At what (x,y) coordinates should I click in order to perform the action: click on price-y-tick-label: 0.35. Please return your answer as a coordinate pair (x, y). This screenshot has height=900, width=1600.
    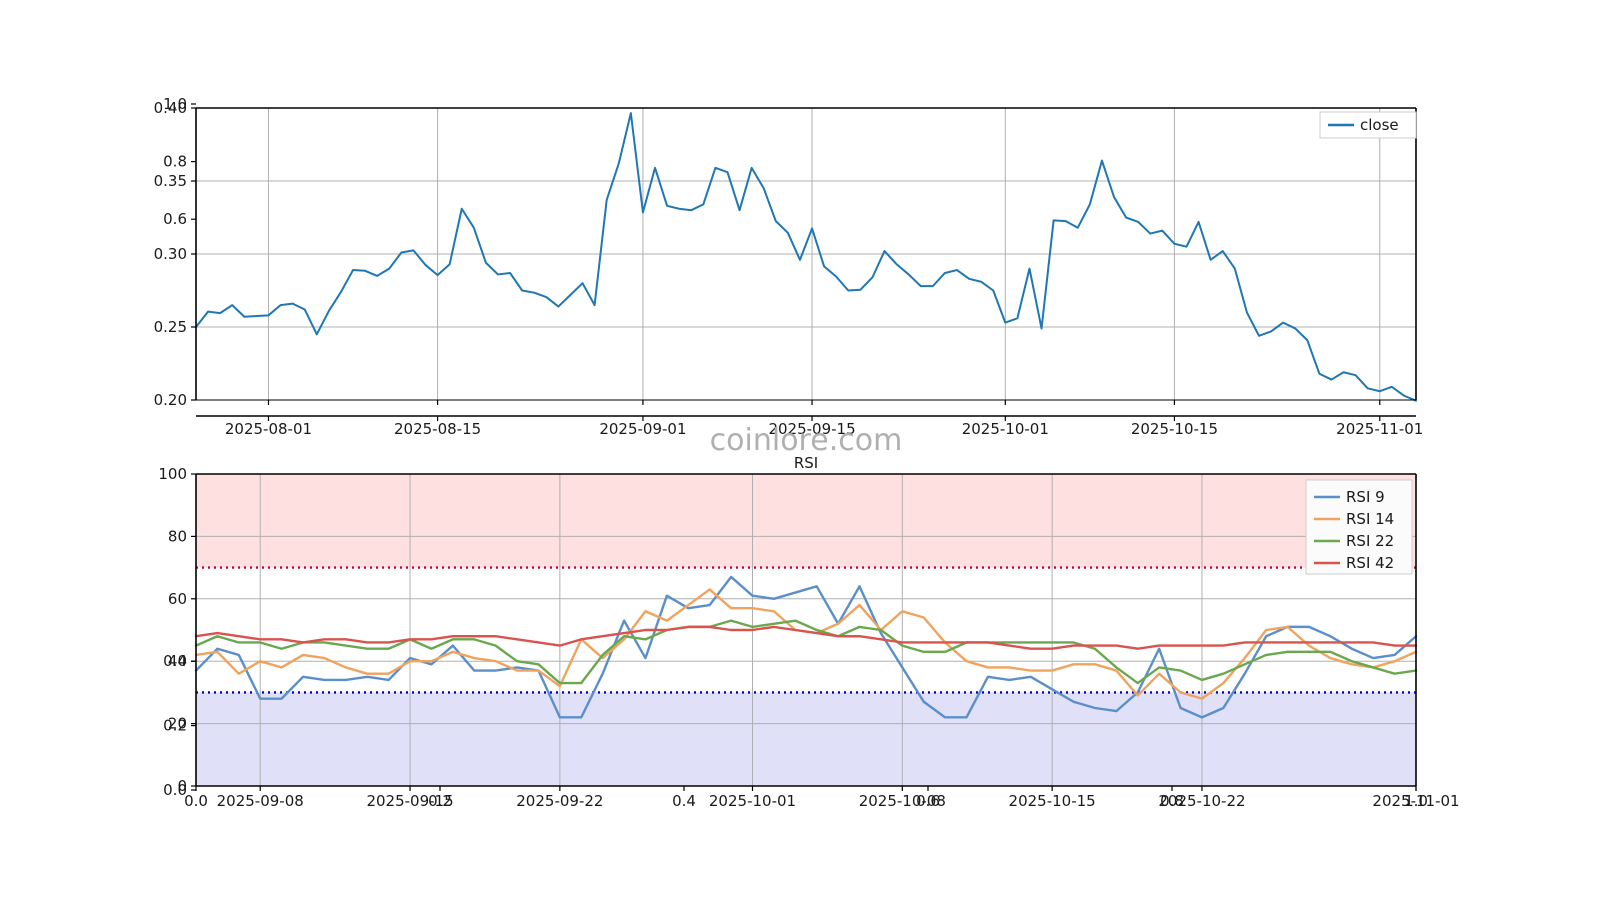
    Looking at the image, I should click on (170, 181).